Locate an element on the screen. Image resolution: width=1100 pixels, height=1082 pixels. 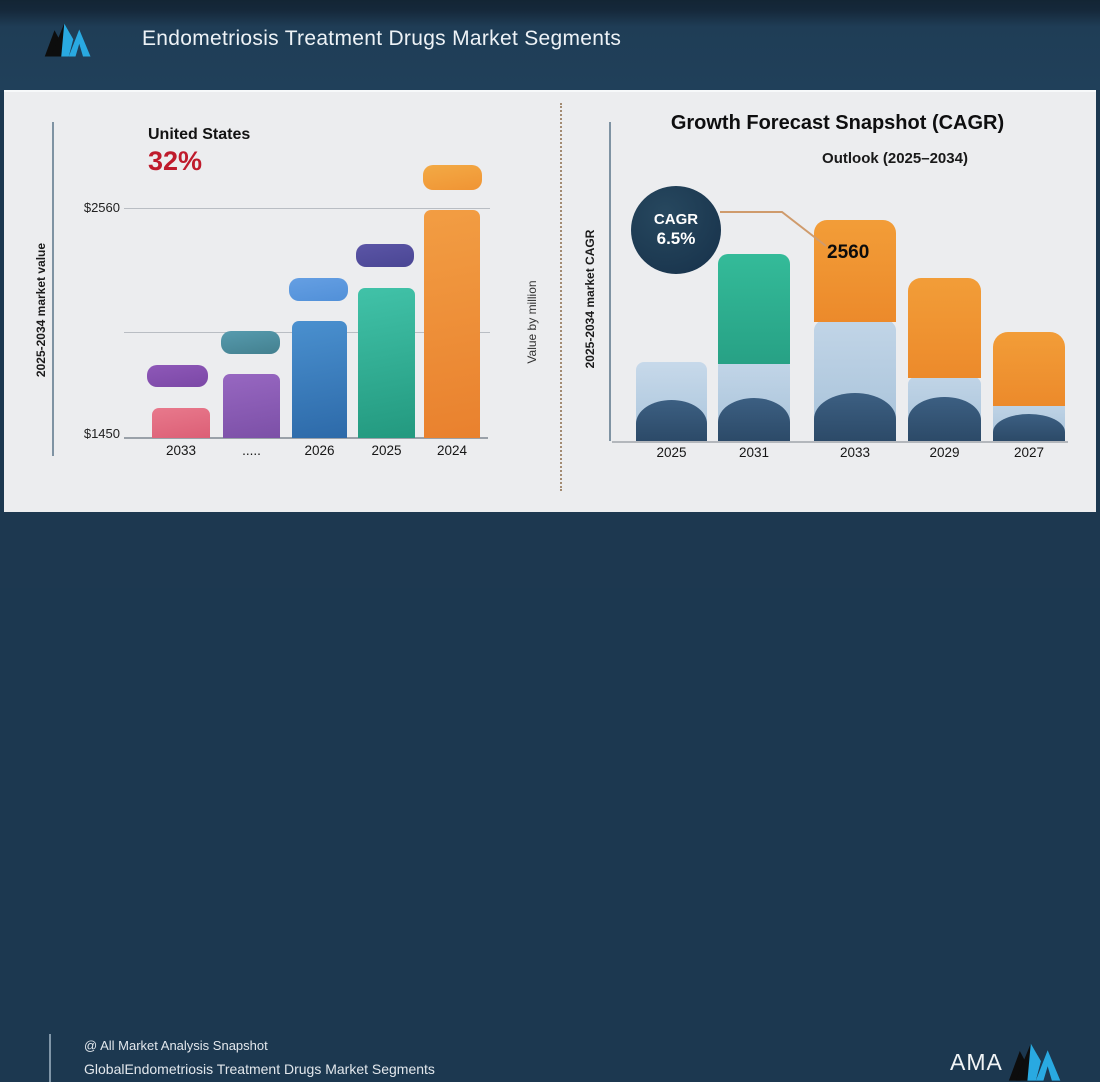
ama-logo-icon is located at coordinates (67, 40).